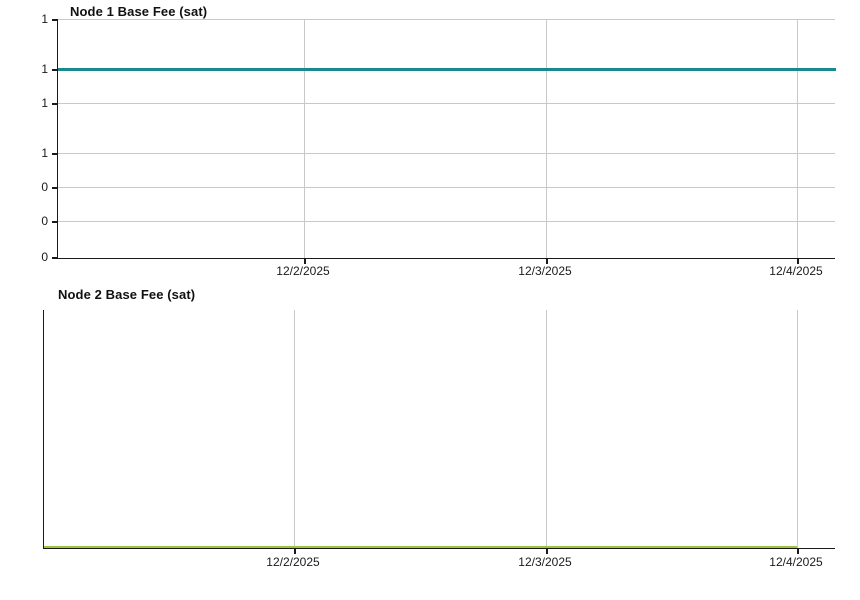 This screenshot has width=860, height=600. What do you see at coordinates (447, 69) in the screenshot?
I see `series-line-node-1-base-fee` at bounding box center [447, 69].